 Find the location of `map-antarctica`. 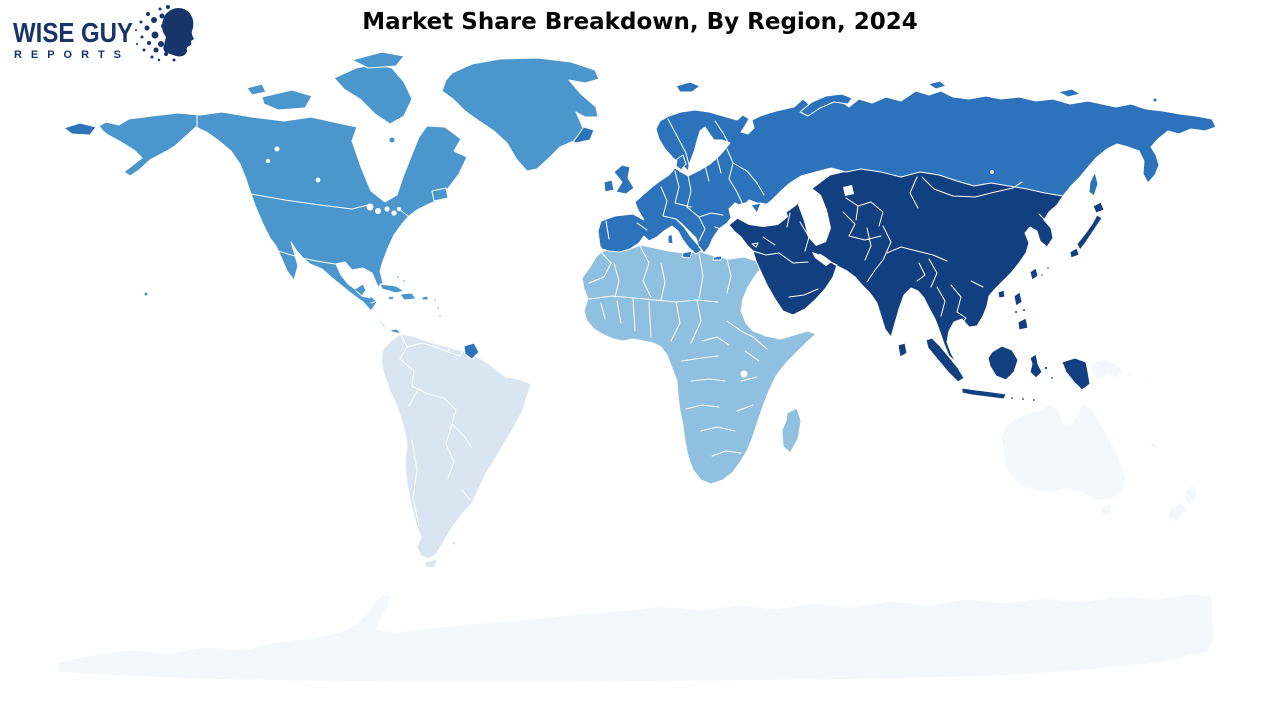

map-antarctica is located at coordinates (636, 638).